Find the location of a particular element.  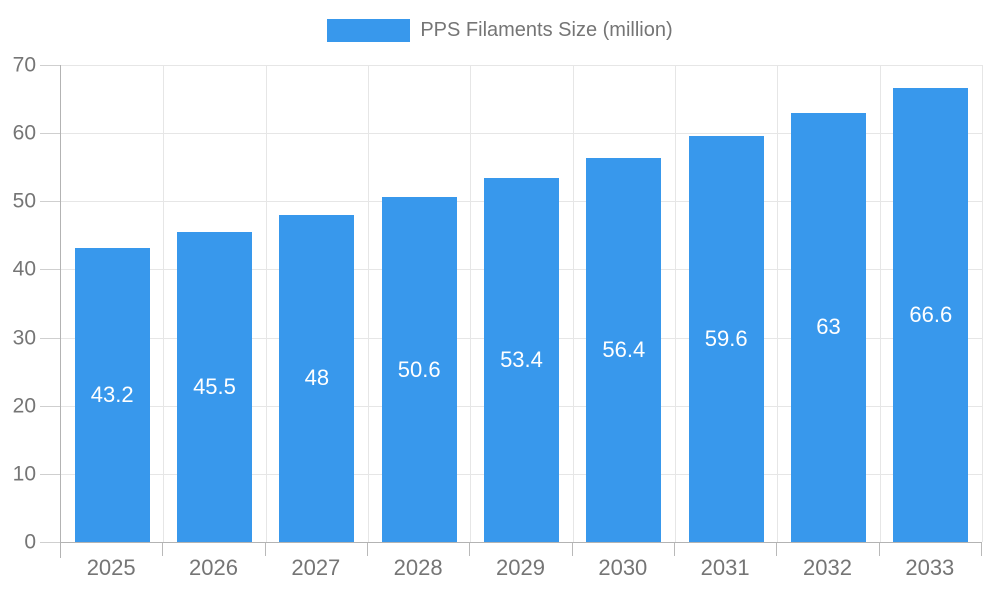

y-axis-ticks is located at coordinates (50, 304).